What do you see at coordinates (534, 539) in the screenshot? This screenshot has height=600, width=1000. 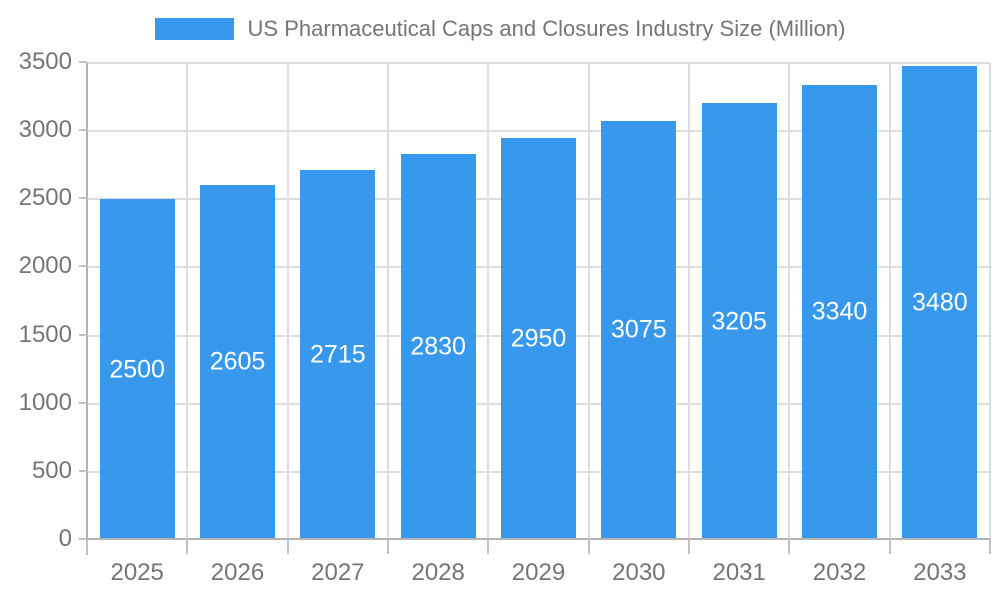 I see `x-axis-line` at bounding box center [534, 539].